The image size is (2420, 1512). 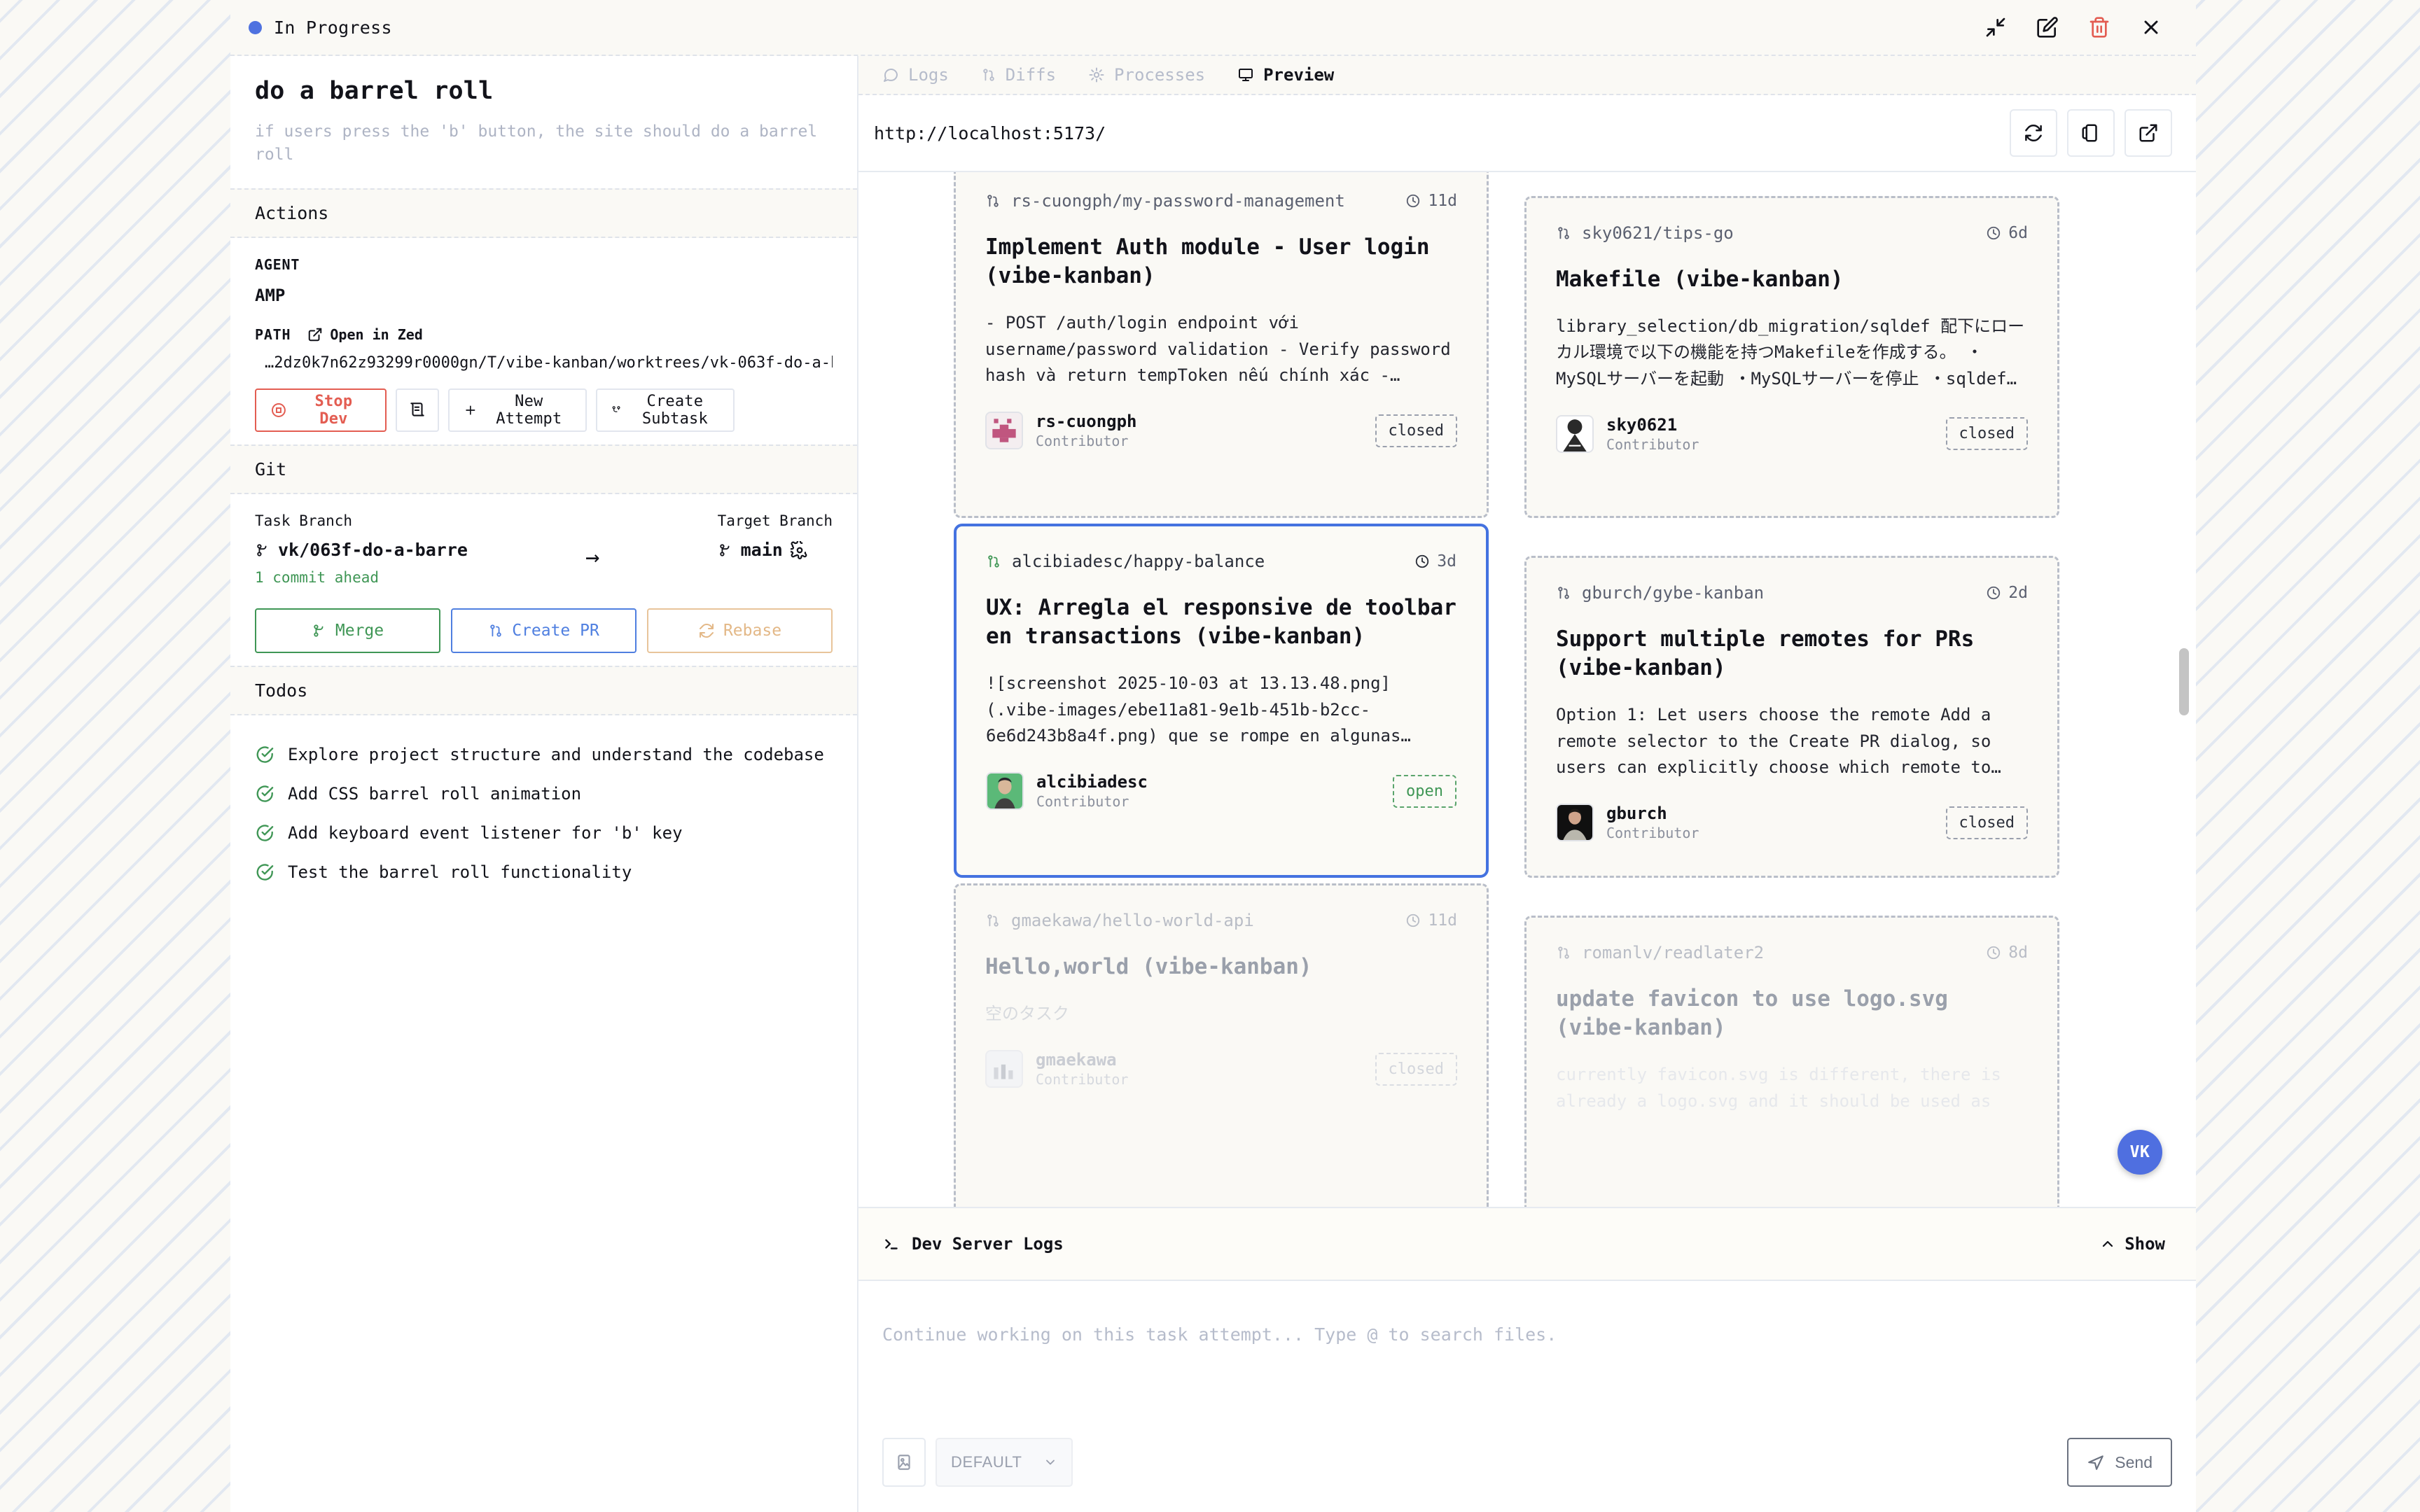 I want to click on vk-logo-badge: VK, so click(x=2140, y=1152).